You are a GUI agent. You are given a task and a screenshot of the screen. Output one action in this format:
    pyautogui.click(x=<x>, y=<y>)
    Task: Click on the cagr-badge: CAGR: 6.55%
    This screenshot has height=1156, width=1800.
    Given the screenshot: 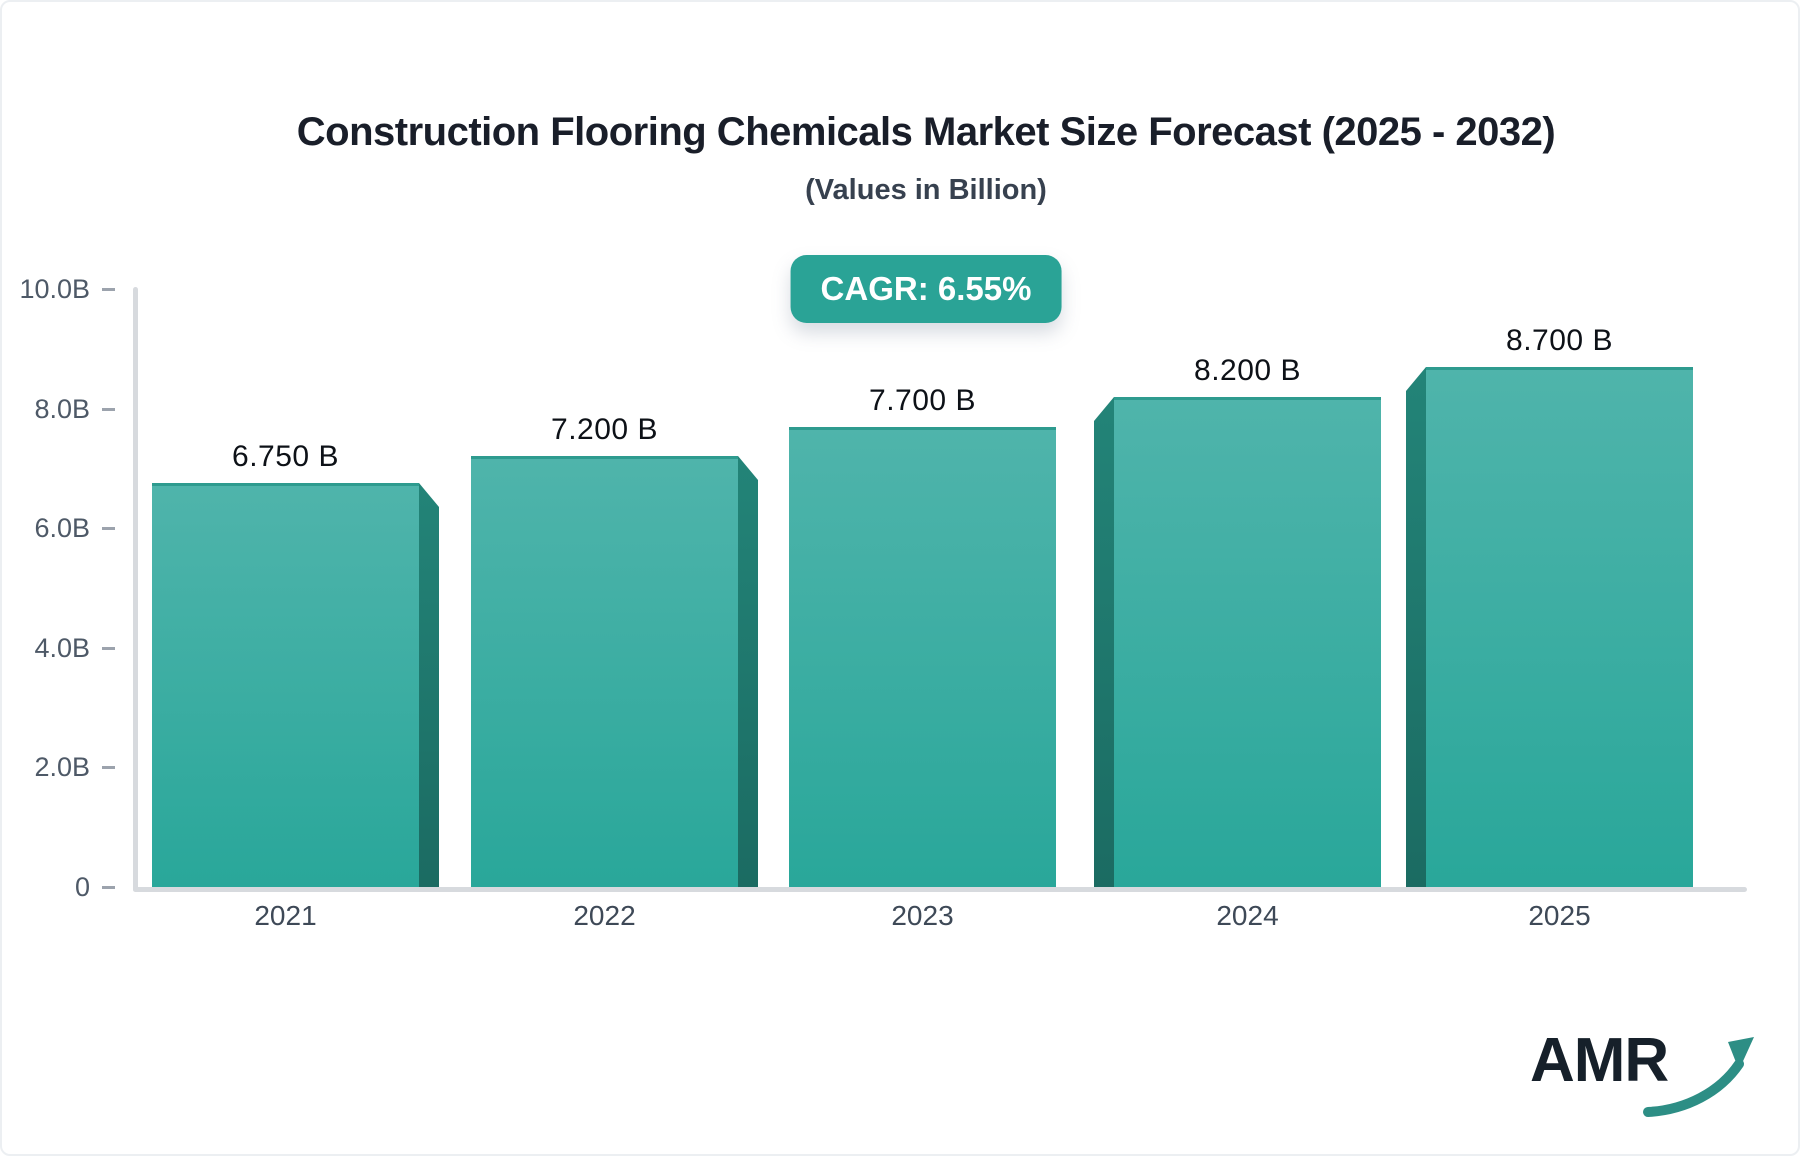 What is the action you would take?
    pyautogui.click(x=926, y=289)
    